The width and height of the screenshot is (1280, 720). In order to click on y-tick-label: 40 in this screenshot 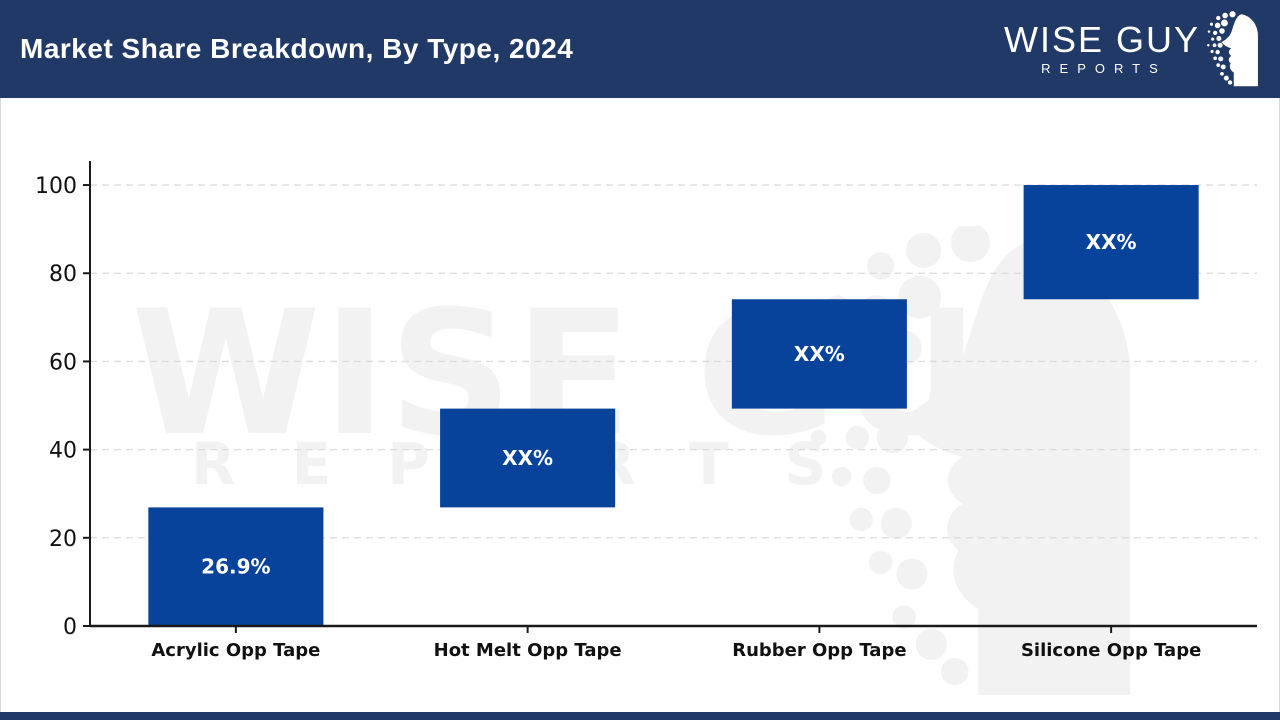, I will do `click(63, 451)`.